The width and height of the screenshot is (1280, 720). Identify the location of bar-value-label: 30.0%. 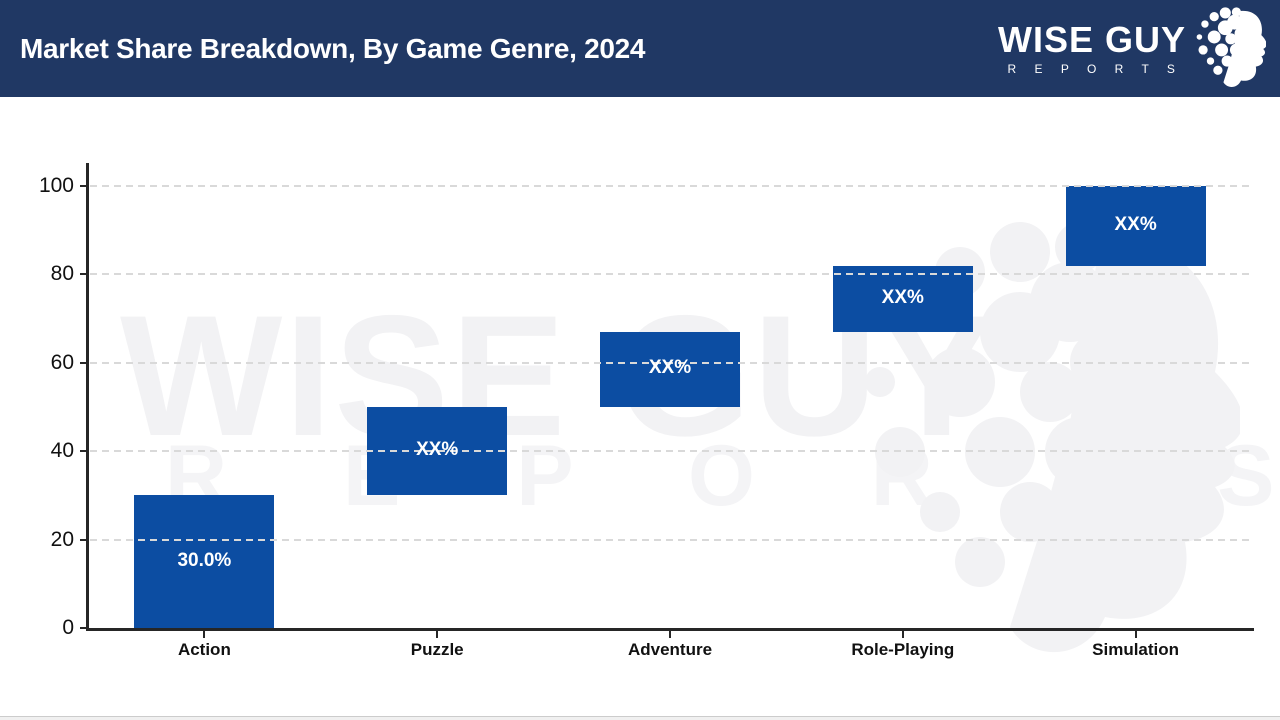
(204, 560).